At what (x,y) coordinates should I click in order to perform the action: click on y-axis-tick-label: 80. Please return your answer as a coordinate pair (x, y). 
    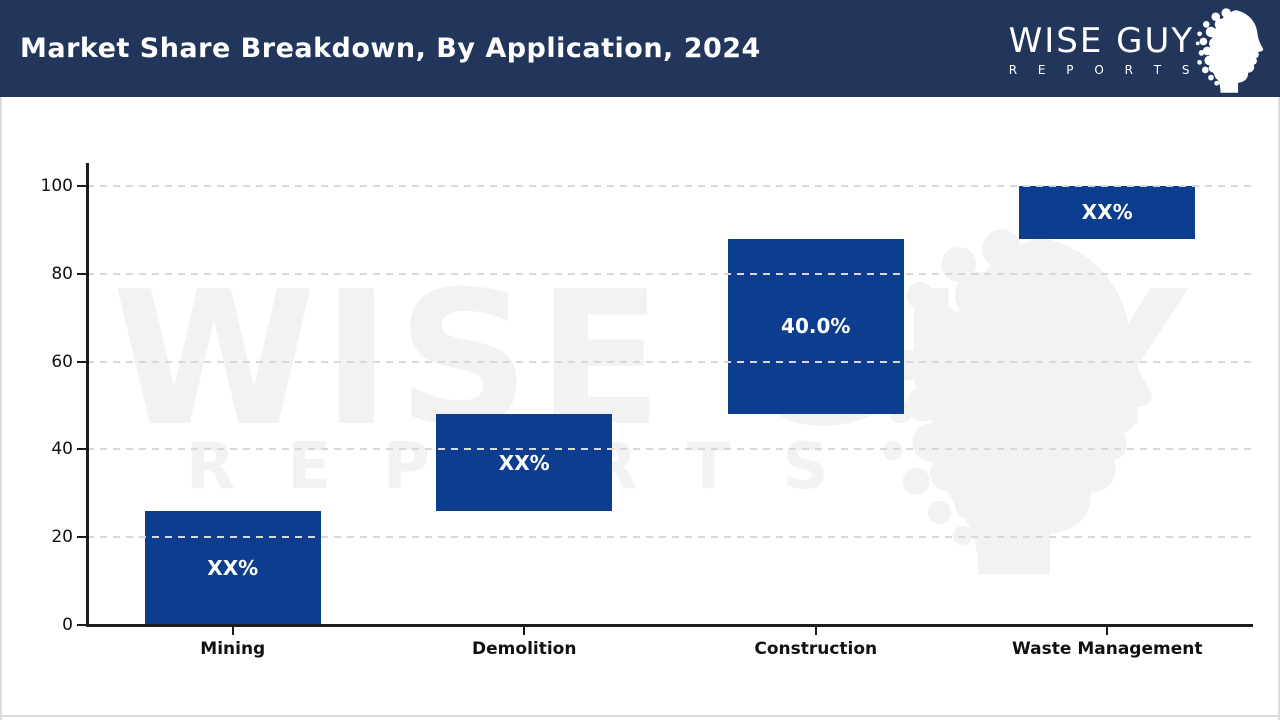
    Looking at the image, I should click on (62, 273).